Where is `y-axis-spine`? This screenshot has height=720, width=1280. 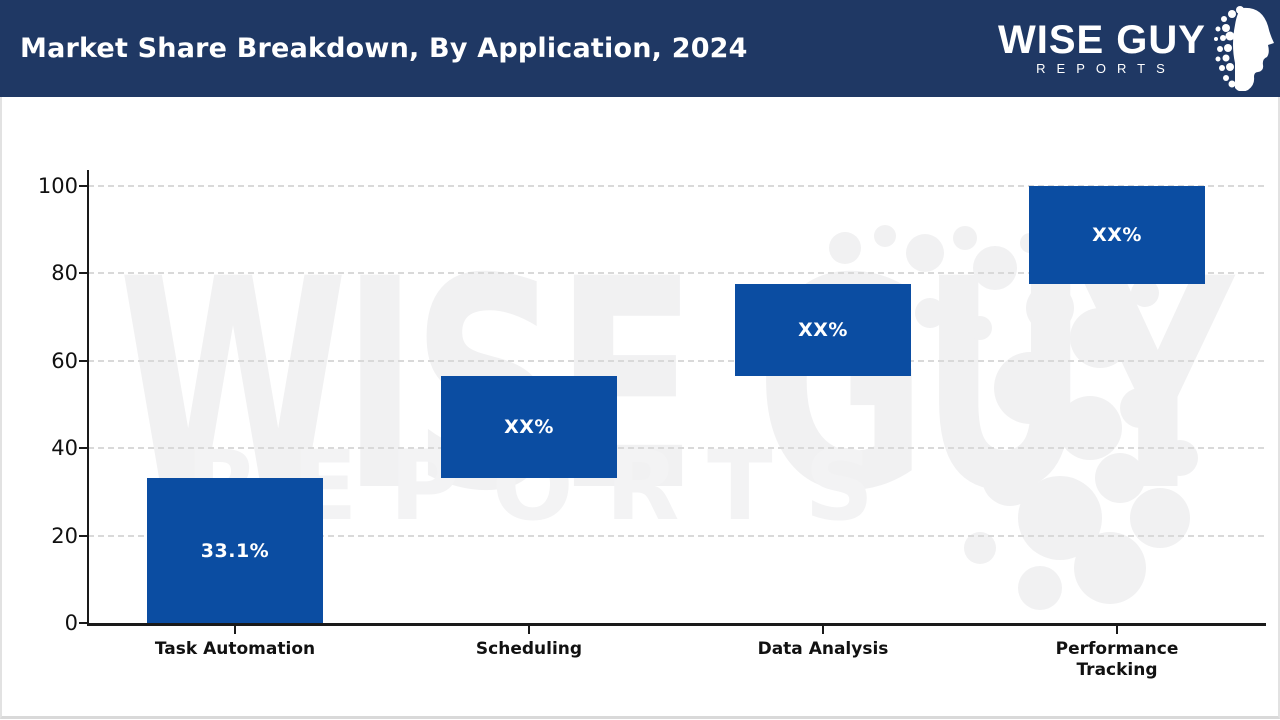 y-axis-spine is located at coordinates (88, 398).